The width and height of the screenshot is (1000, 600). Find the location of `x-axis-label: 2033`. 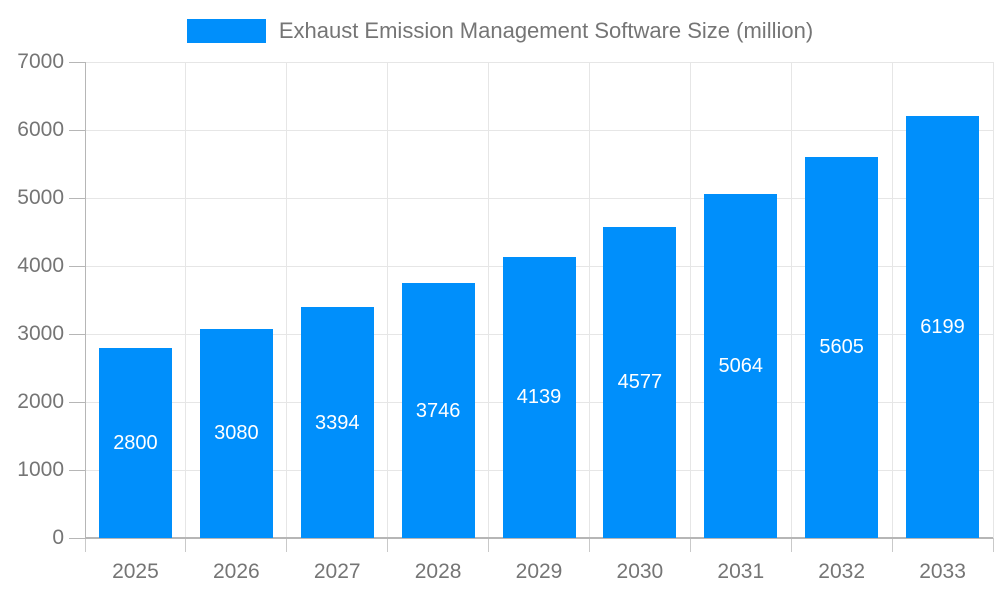

x-axis-label: 2033 is located at coordinates (942, 571).